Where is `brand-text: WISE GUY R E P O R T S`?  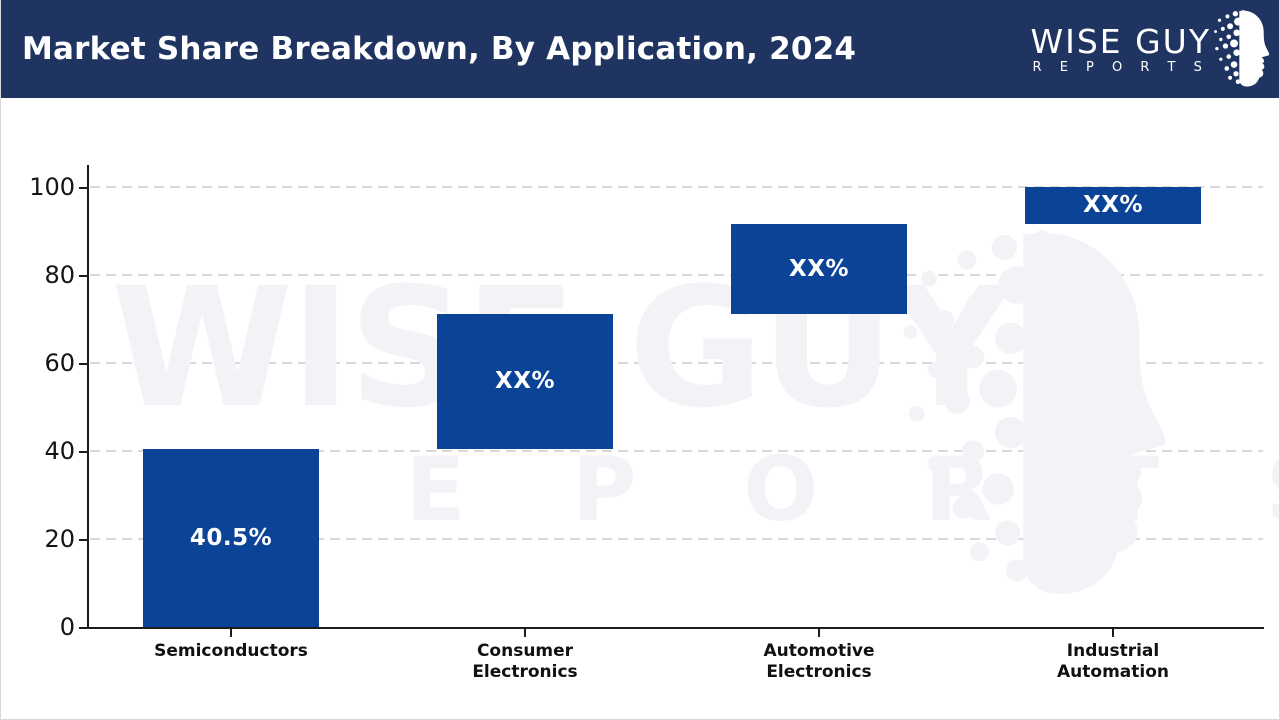
brand-text: WISE GUY R E P O R T S is located at coordinates (1120, 48).